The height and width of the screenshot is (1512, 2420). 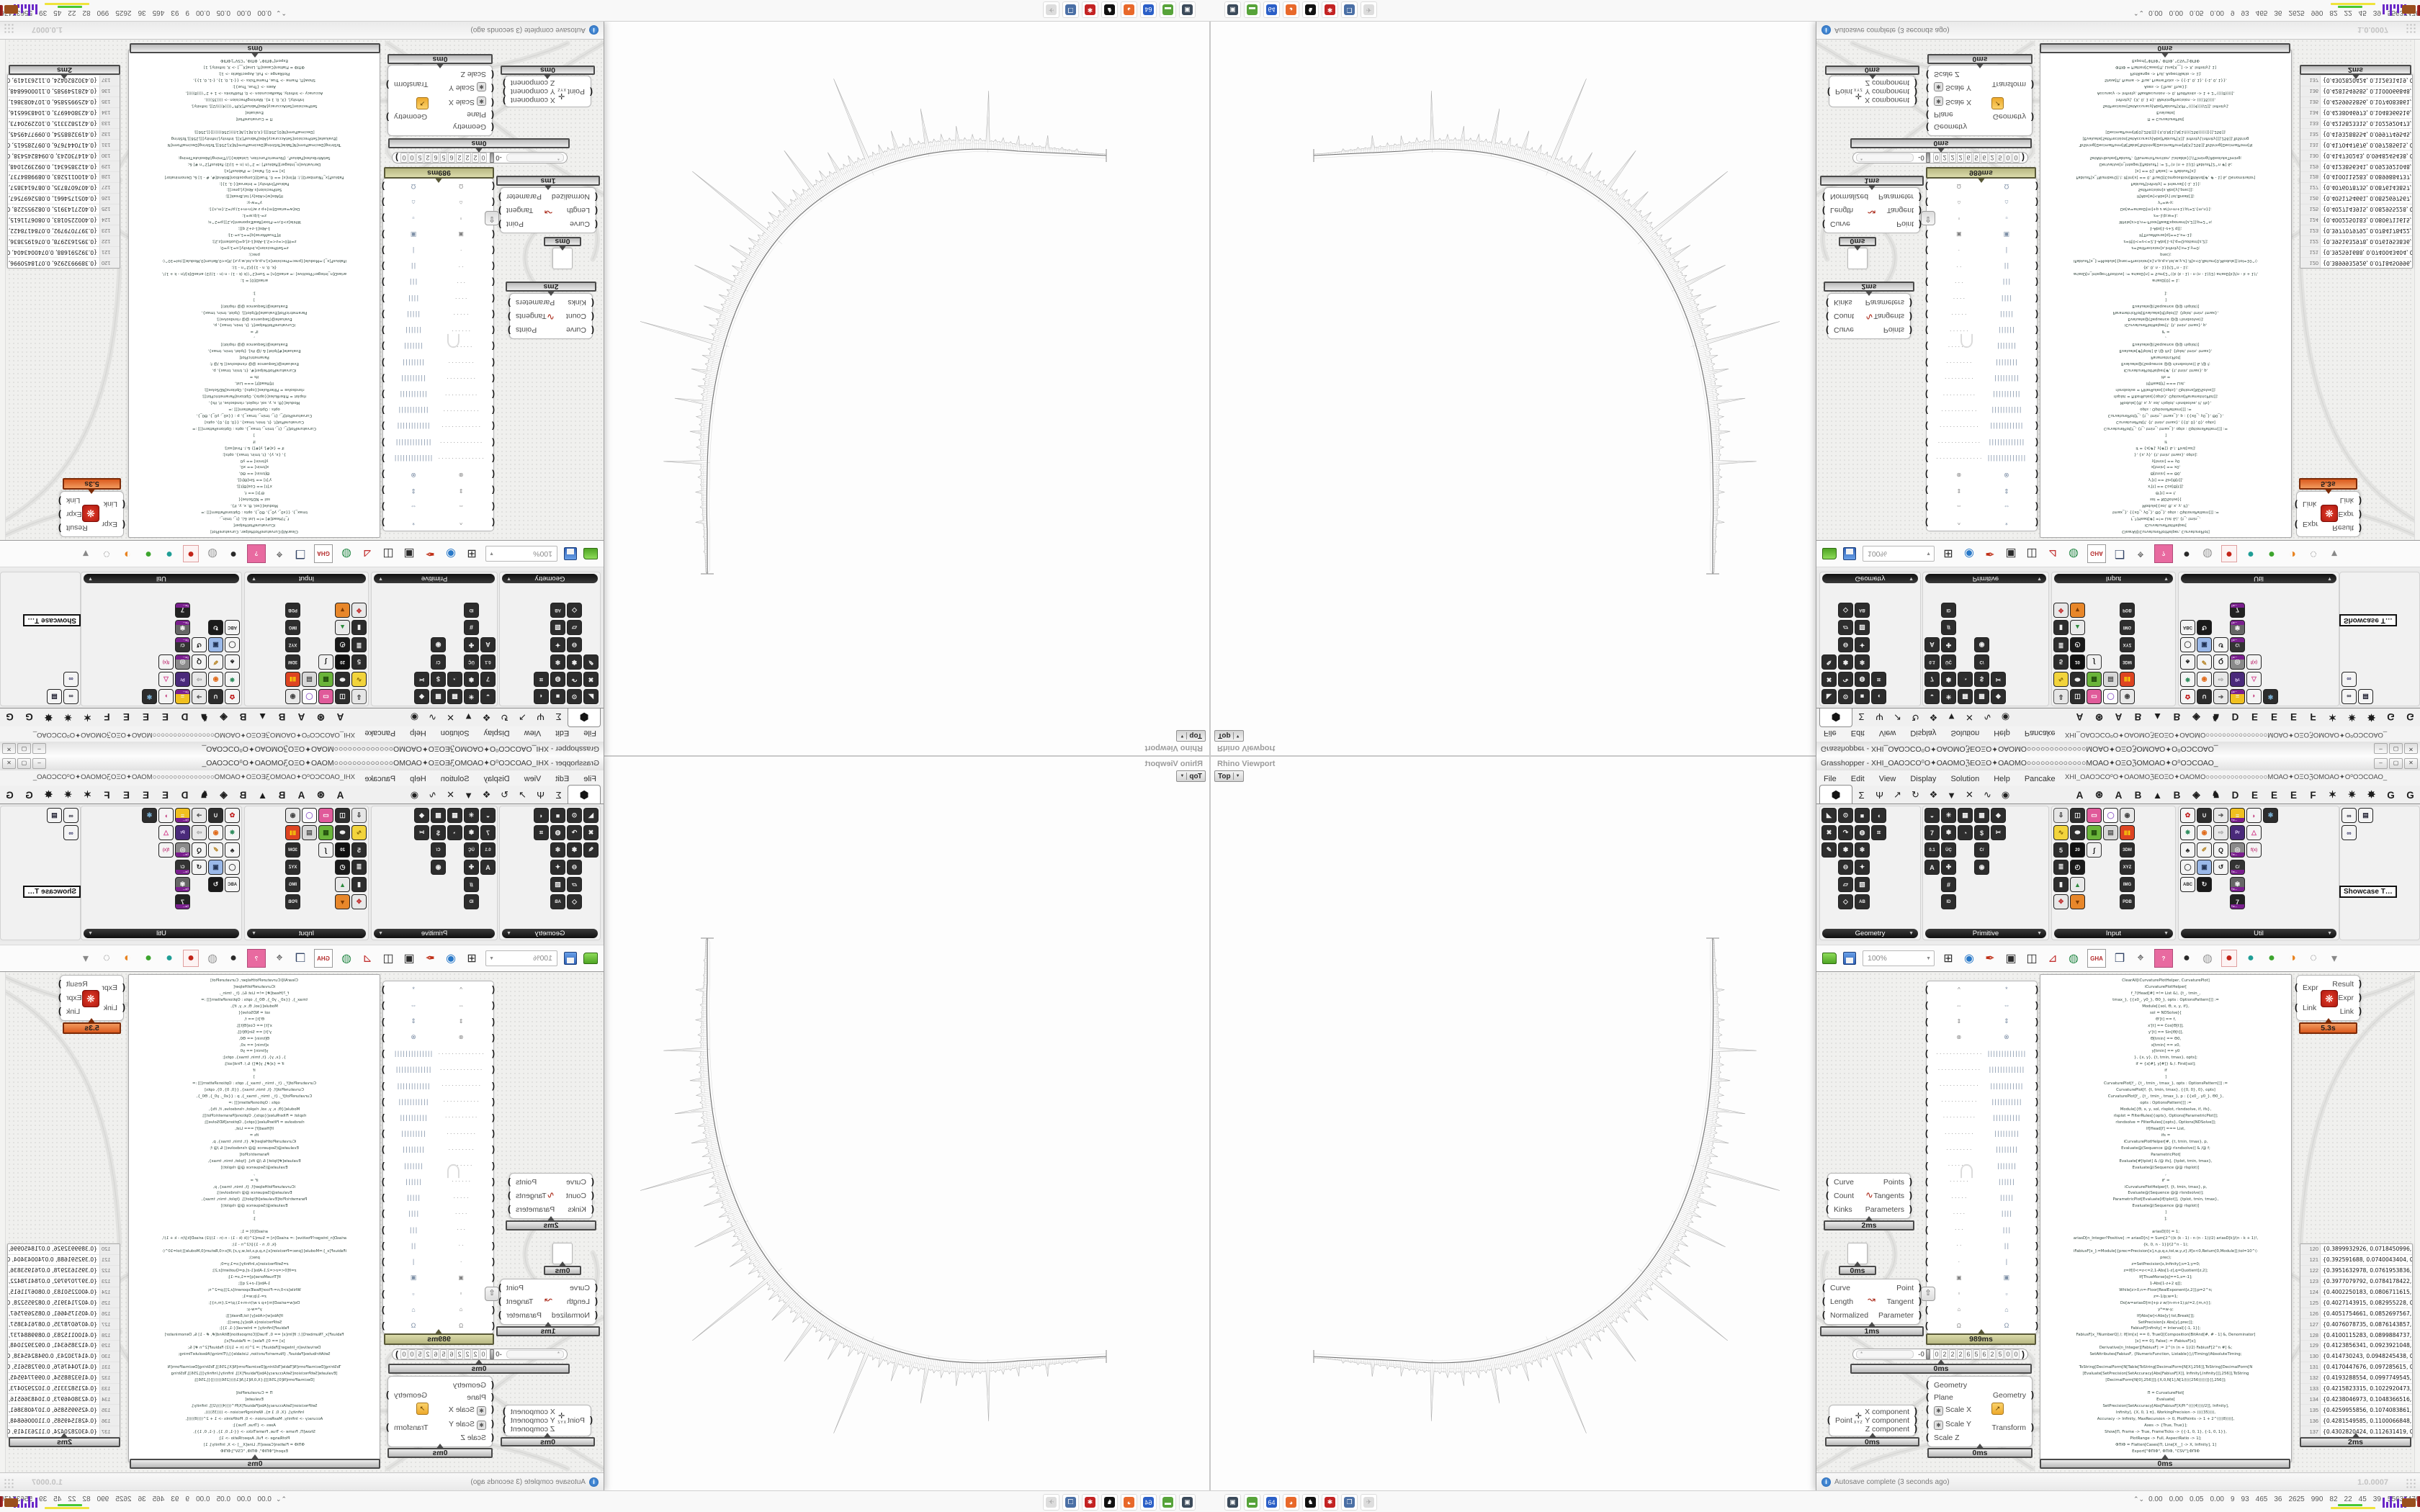 What do you see at coordinates (2293, 716) in the screenshot?
I see `tab-plugin-11: E` at bounding box center [2293, 716].